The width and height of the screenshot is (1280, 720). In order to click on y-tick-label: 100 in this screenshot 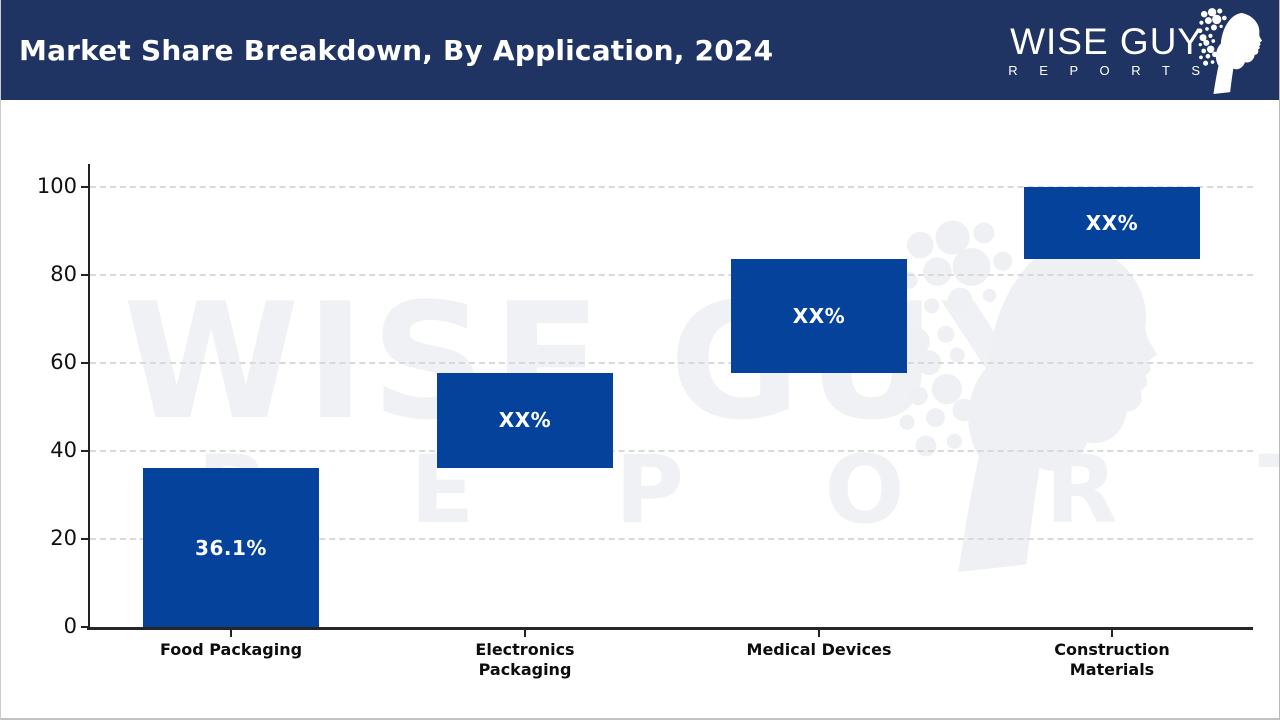, I will do `click(56, 186)`.